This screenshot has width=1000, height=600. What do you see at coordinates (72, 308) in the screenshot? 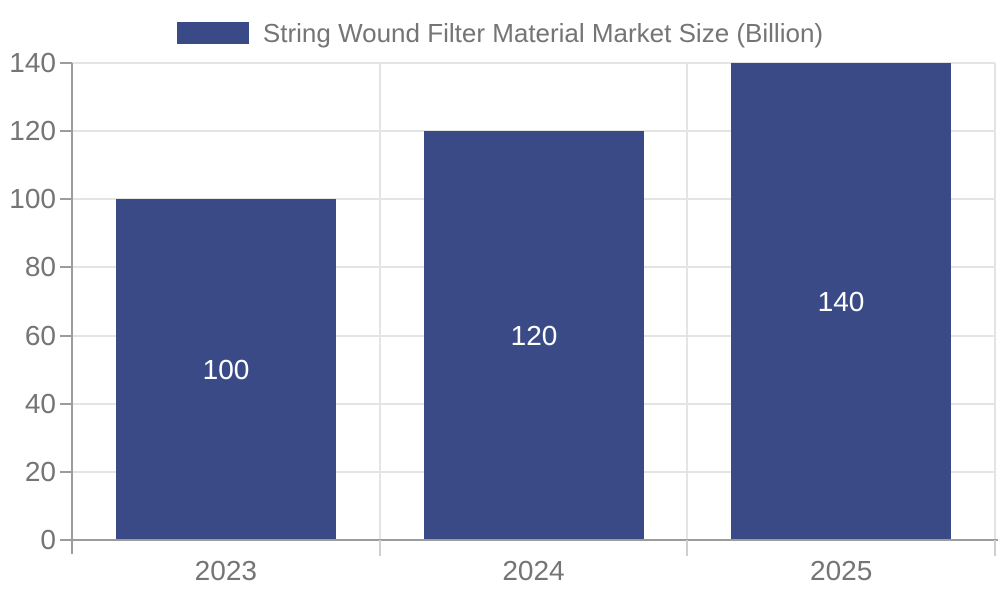
I see `y-axis-line` at bounding box center [72, 308].